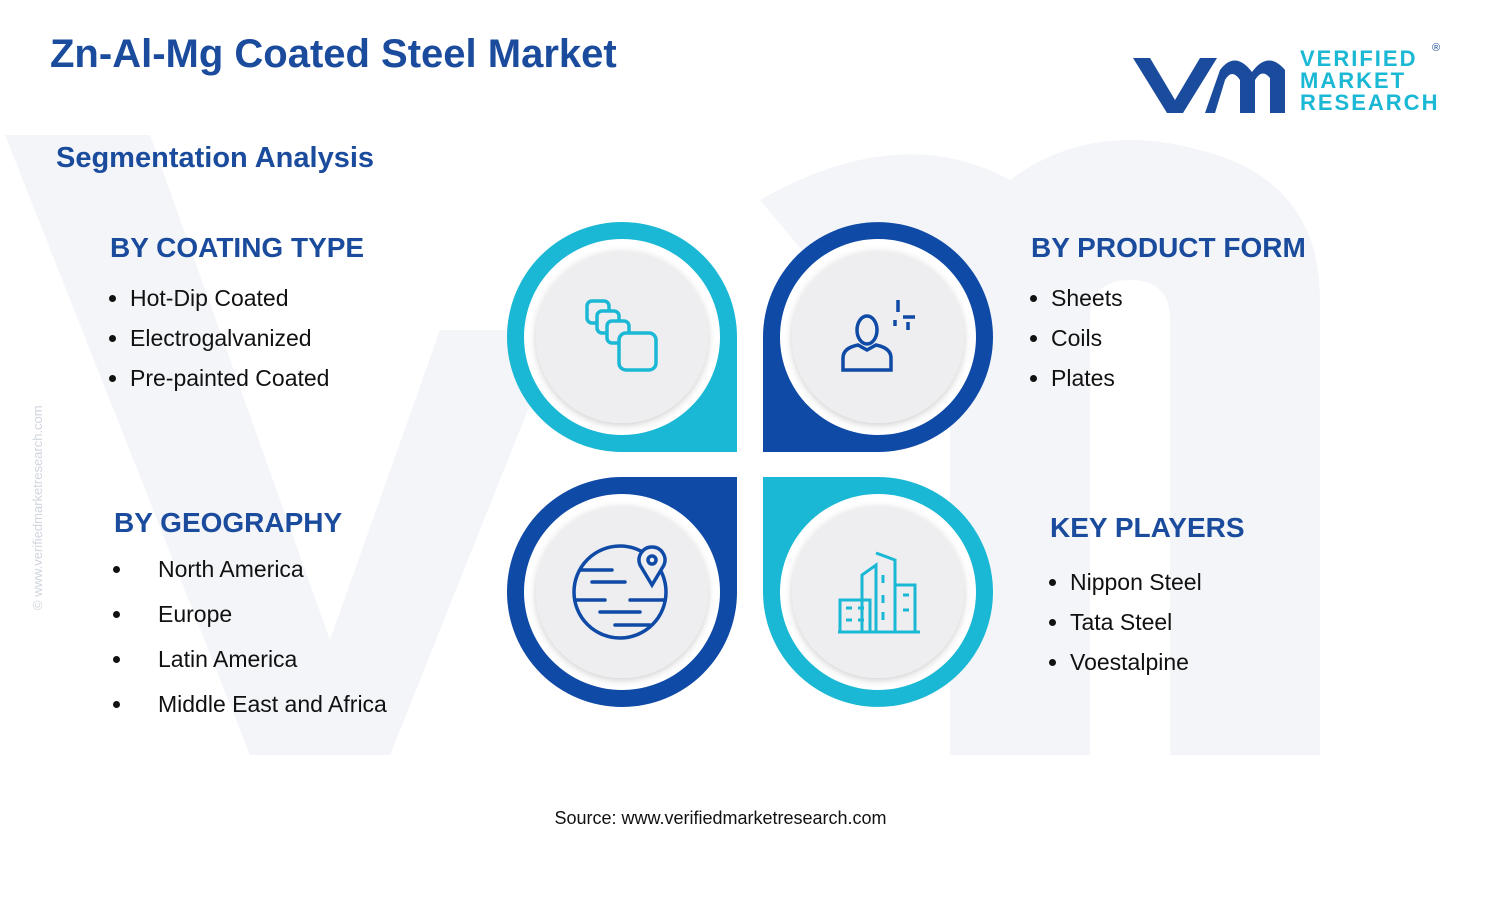 This screenshot has height=911, width=1500. What do you see at coordinates (333, 54) in the screenshot?
I see `title: Zn-Al-Mg Coated Steel Market` at bounding box center [333, 54].